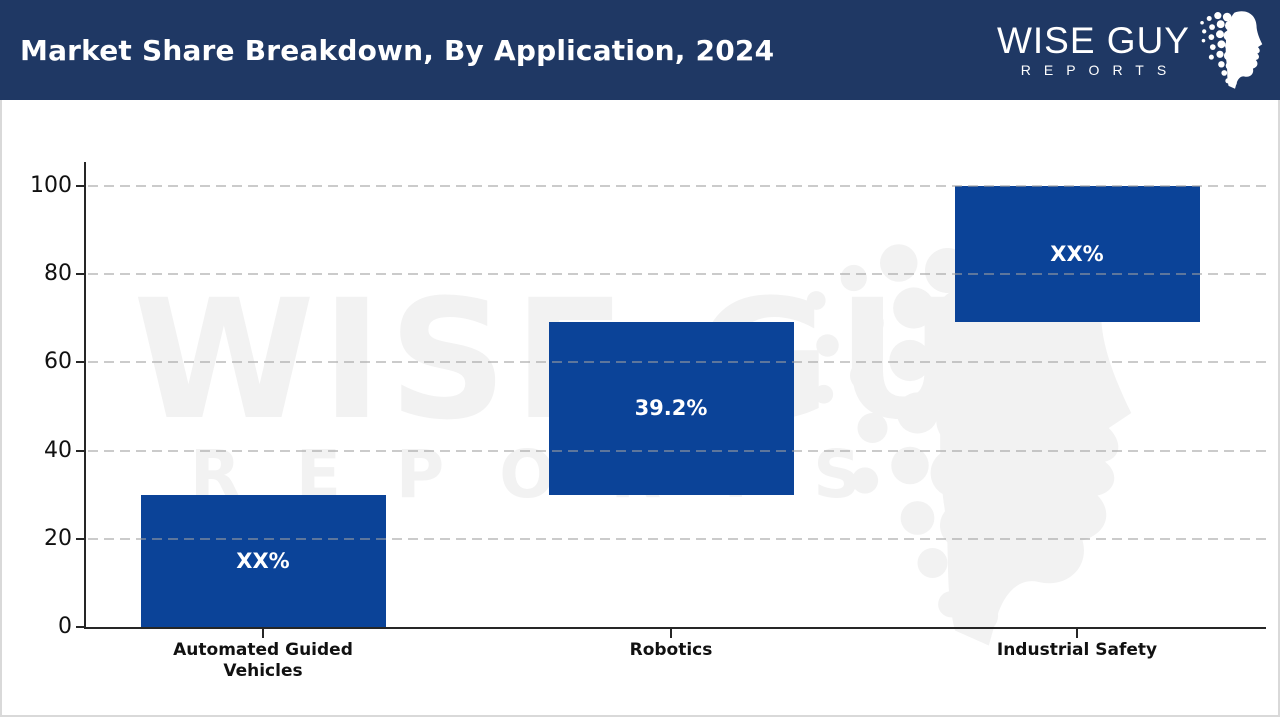  I want to click on x-category-label-robotics: Robotics, so click(671, 650).